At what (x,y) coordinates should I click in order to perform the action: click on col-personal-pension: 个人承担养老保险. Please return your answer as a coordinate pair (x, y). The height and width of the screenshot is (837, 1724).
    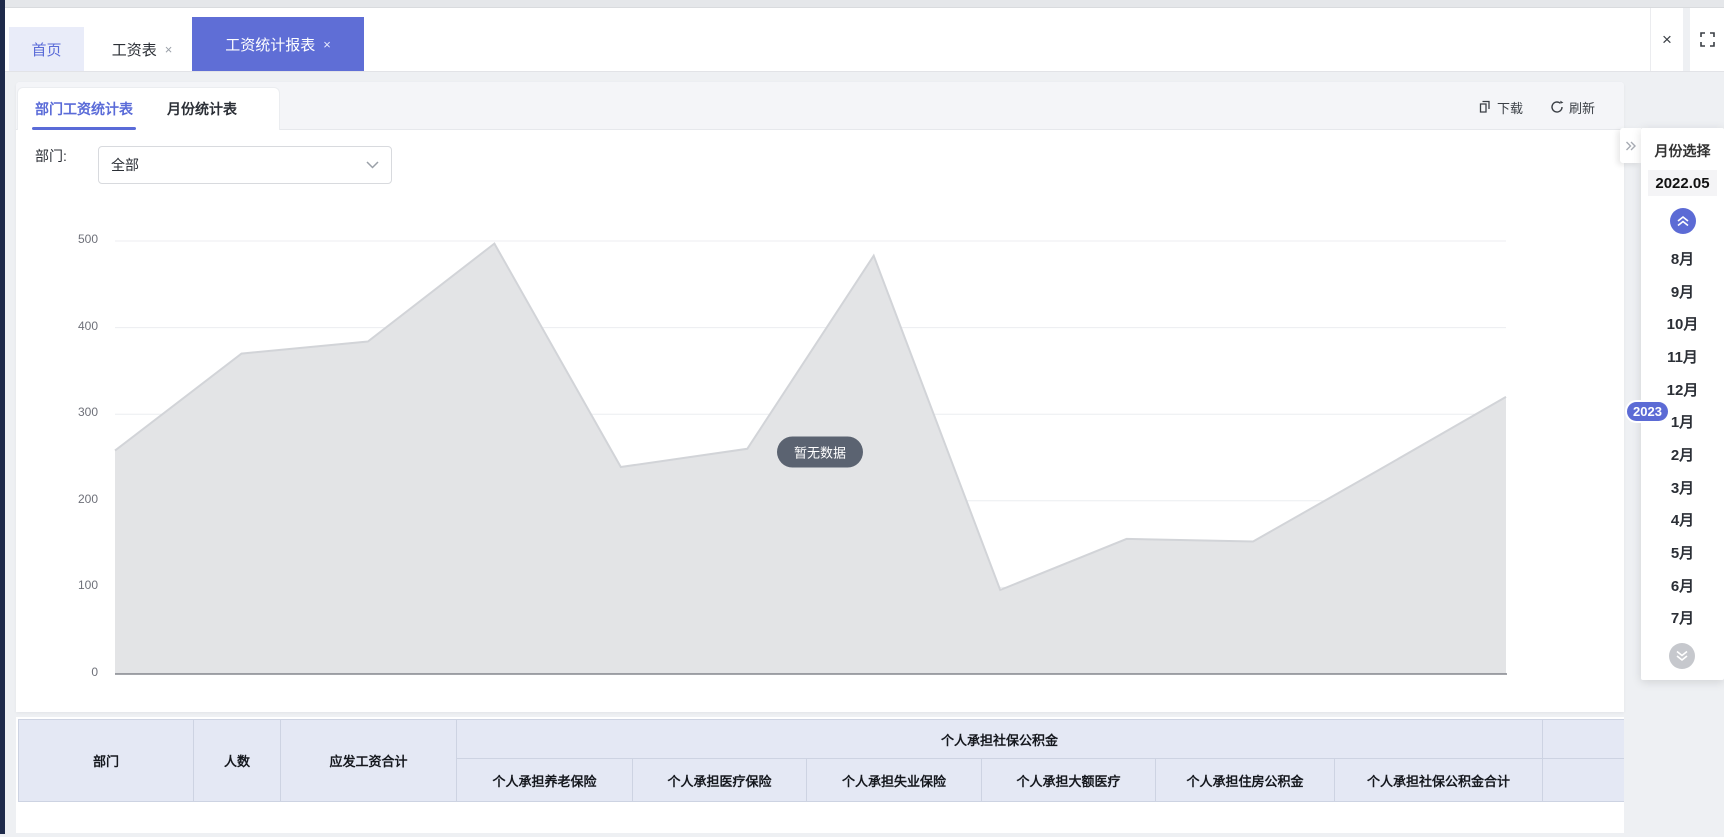
    Looking at the image, I should click on (545, 780).